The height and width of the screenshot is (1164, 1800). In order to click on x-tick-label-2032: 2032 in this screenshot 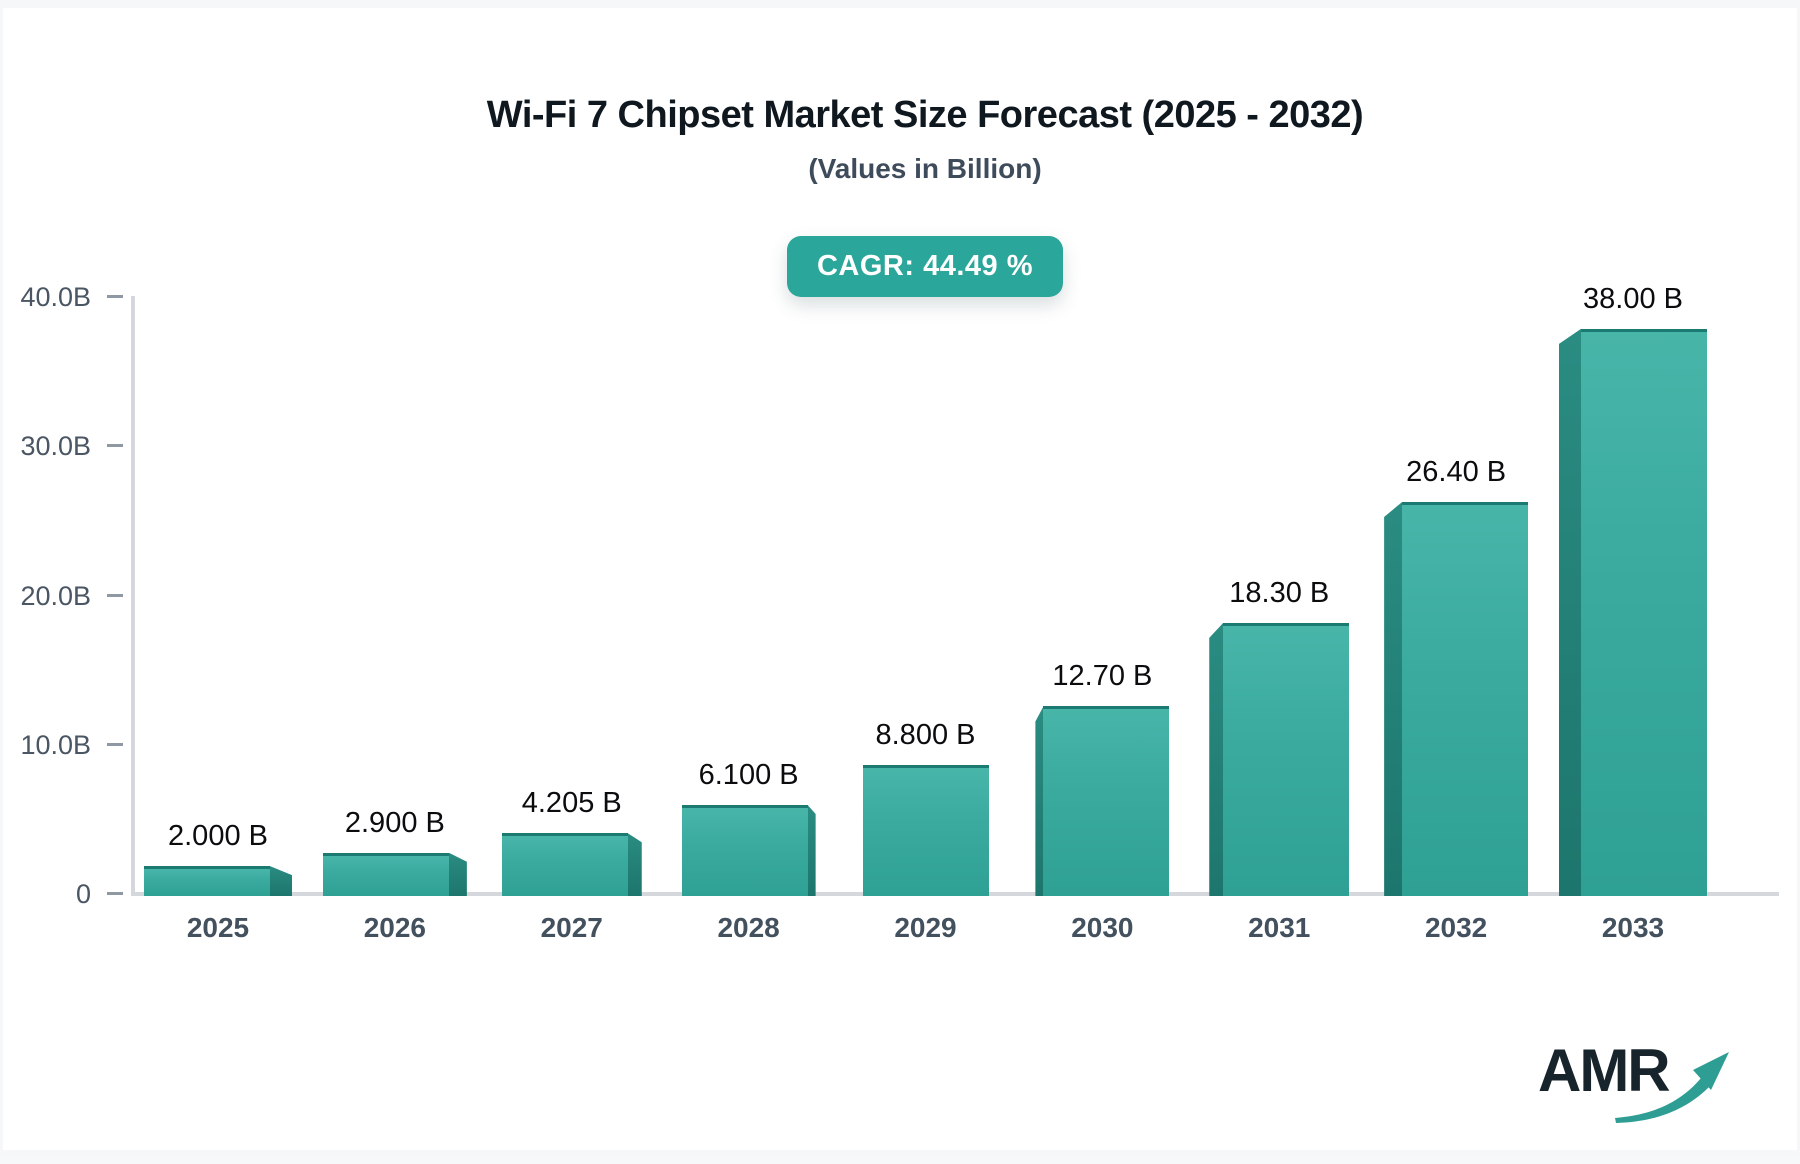, I will do `click(1456, 927)`.